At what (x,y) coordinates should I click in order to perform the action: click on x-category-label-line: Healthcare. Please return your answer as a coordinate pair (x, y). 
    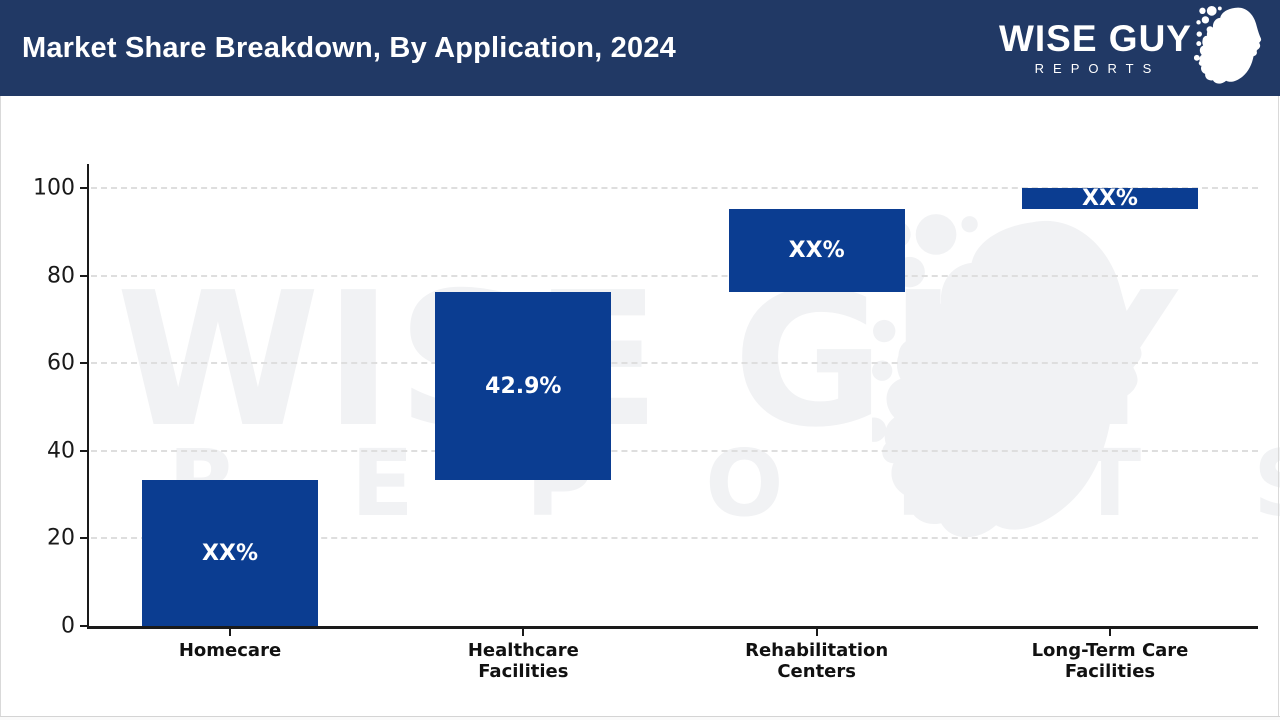
    Looking at the image, I should click on (523, 650).